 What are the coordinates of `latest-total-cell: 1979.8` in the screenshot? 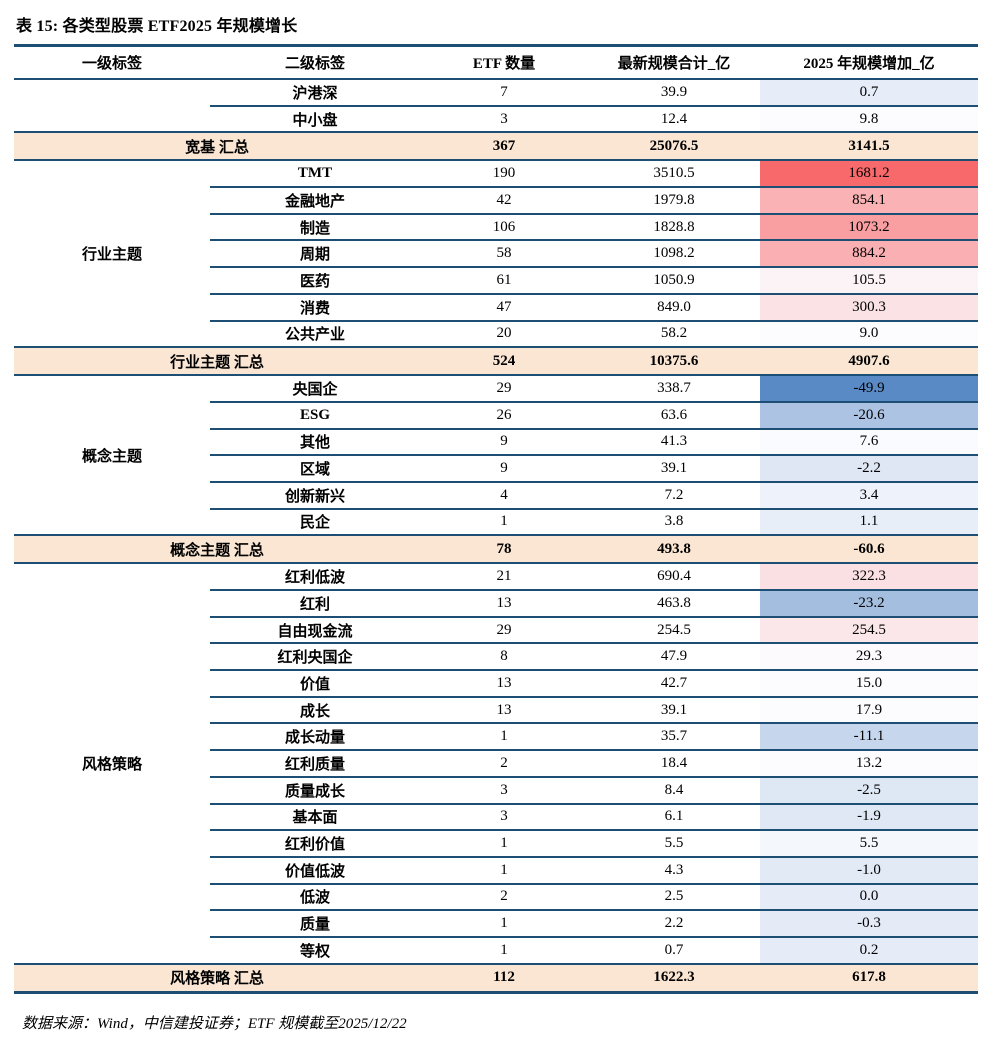 It's located at (674, 201).